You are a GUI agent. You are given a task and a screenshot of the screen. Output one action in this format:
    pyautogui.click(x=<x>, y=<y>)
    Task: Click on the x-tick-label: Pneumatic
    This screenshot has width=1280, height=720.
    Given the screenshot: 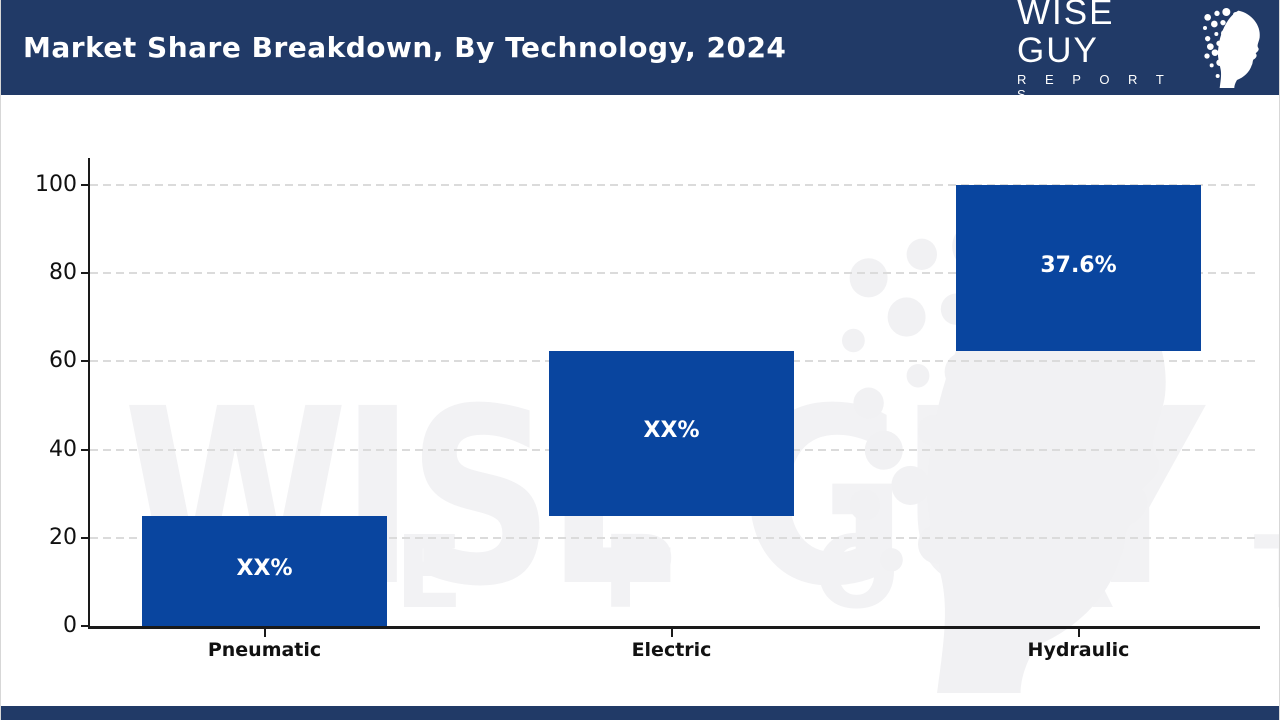 What is the action you would take?
    pyautogui.click(x=264, y=650)
    